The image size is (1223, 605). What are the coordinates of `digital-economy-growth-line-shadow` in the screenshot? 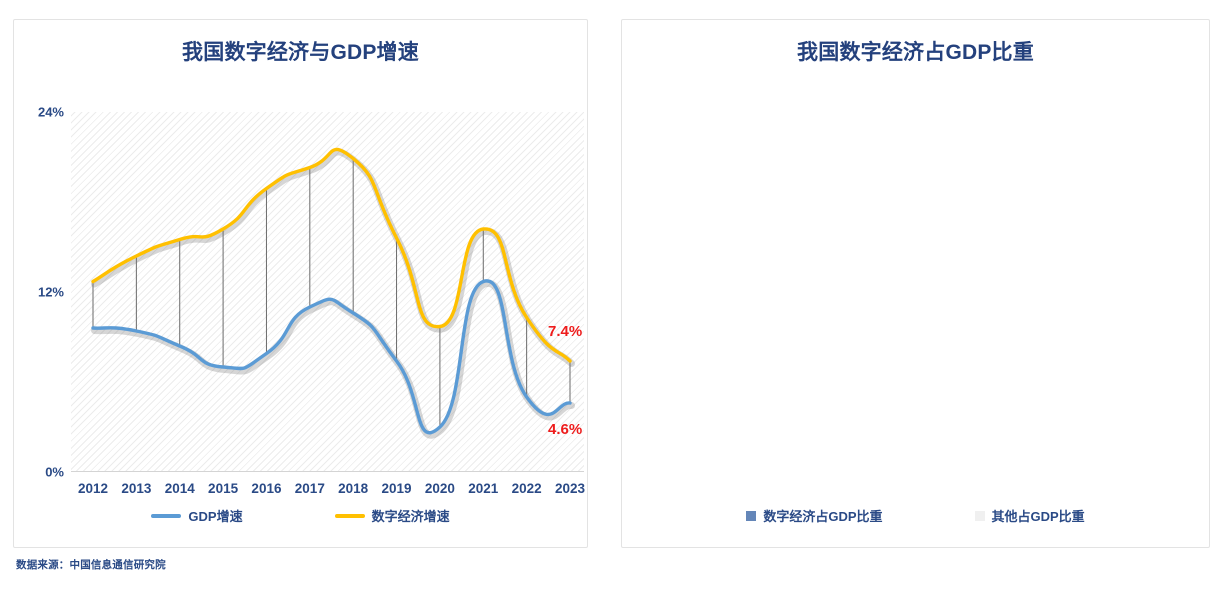 It's located at (333, 257).